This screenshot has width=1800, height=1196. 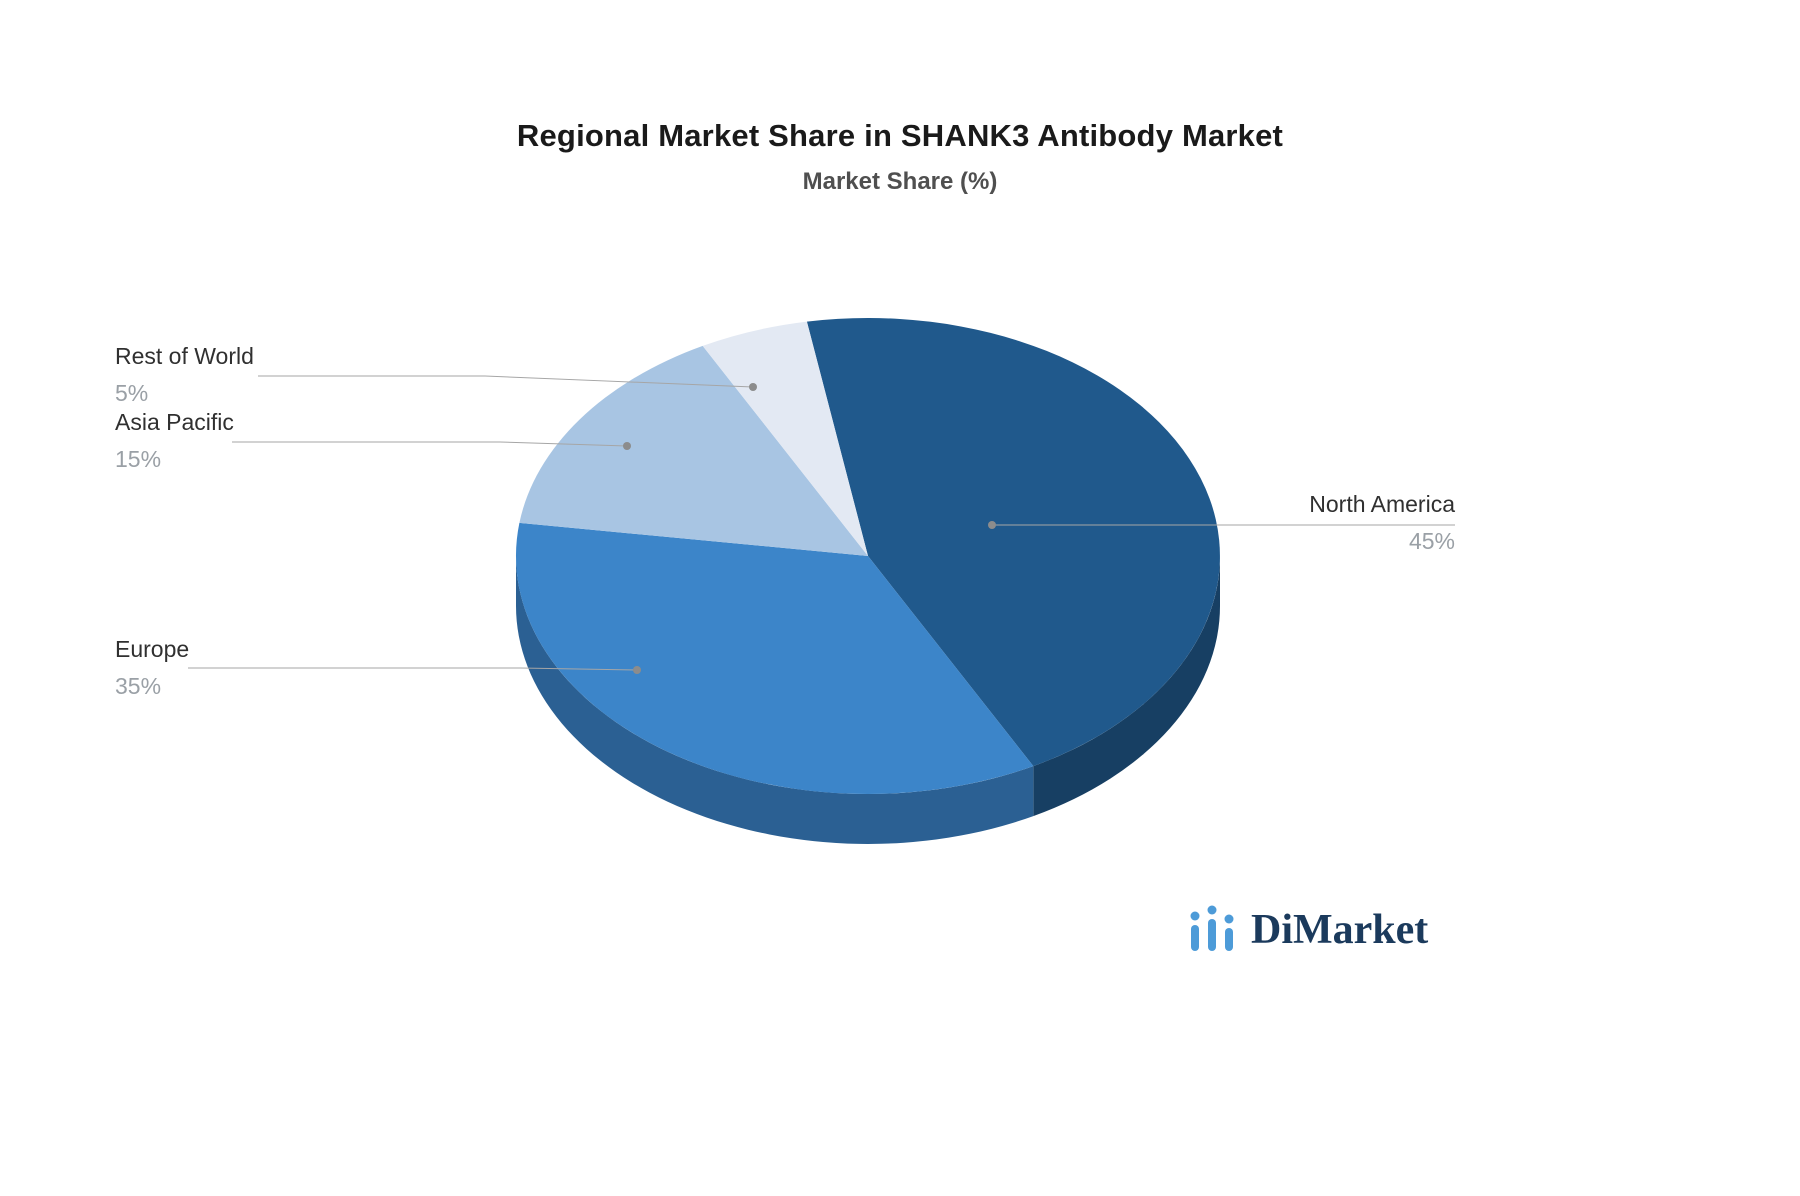 What do you see at coordinates (506, 381) in the screenshot?
I see `leader-line-rest-of-world` at bounding box center [506, 381].